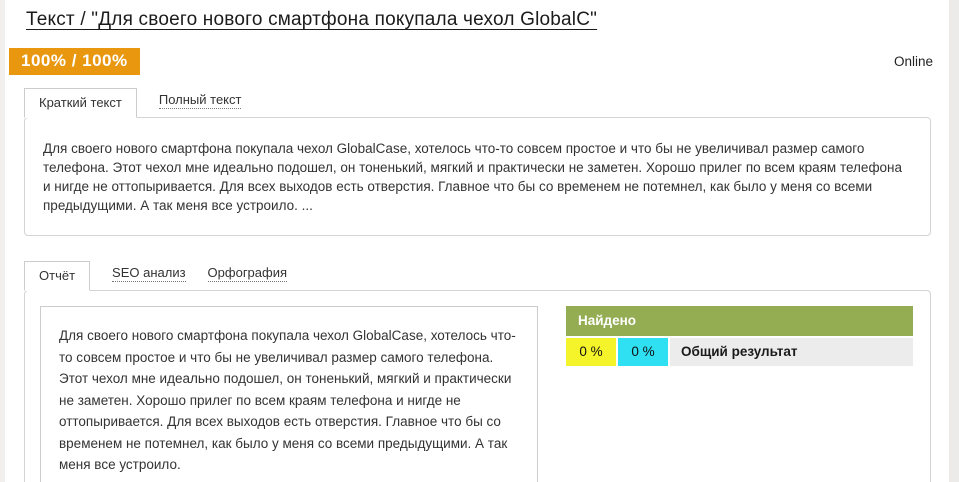  Describe the element at coordinates (791, 352) in the screenshot. I see `overall-result-label: Общий результат` at that location.